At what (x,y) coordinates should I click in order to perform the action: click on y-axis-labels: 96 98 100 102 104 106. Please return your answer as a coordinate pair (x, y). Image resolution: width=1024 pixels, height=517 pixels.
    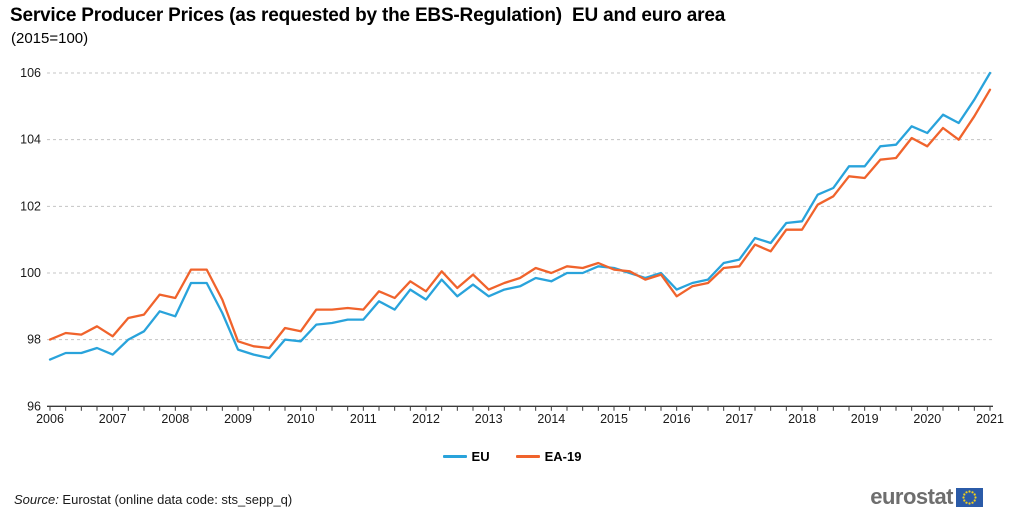
    Looking at the image, I should click on (30, 239).